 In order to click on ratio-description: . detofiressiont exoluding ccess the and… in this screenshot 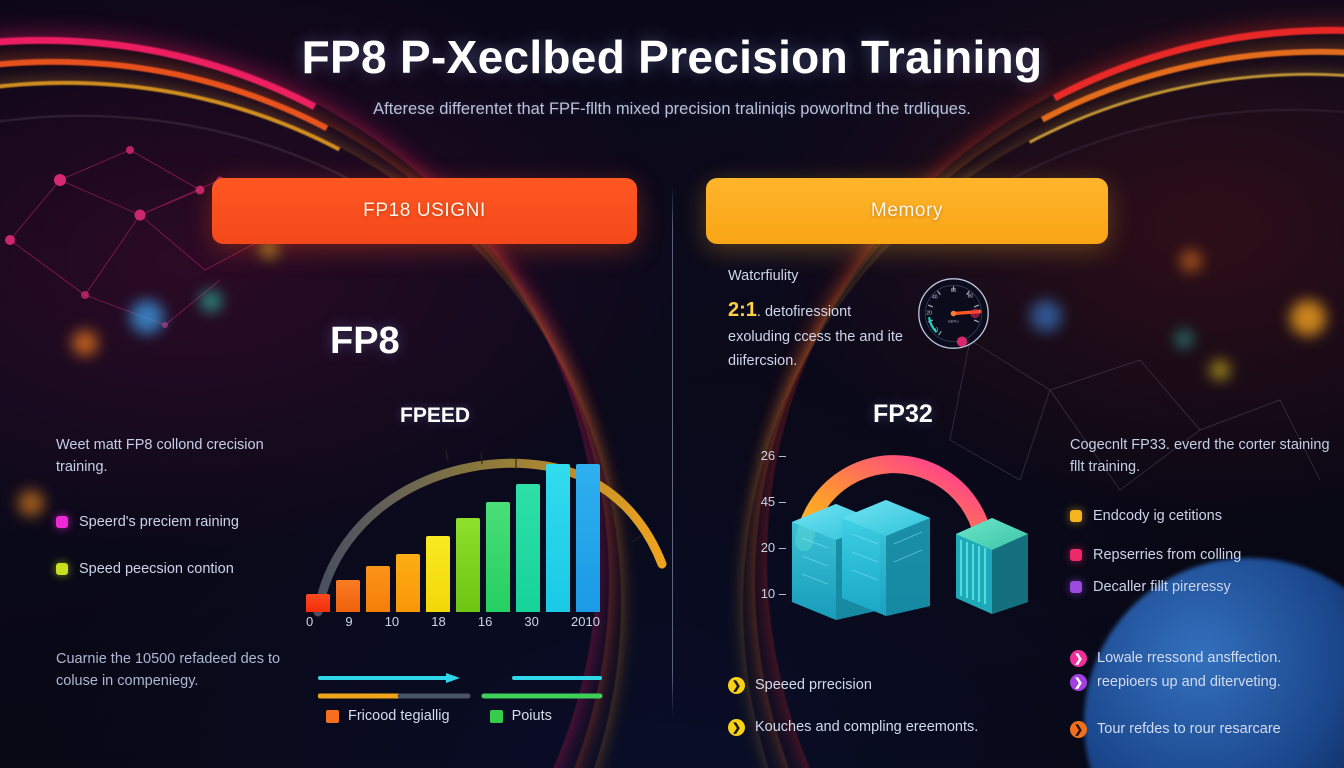, I will do `click(815, 336)`.